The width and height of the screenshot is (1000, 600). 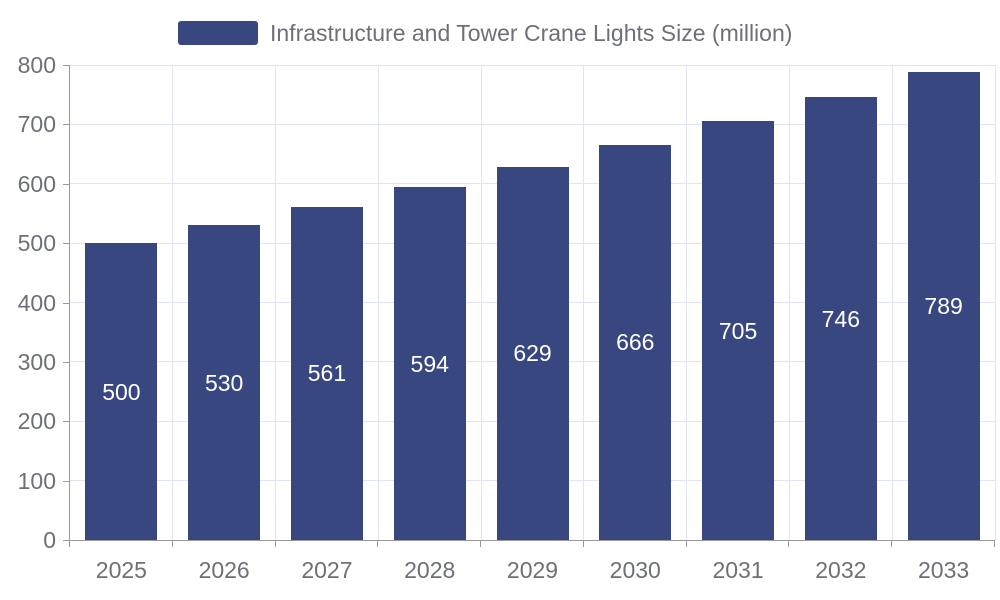 I want to click on x-tick-label: 2030, so click(x=635, y=570).